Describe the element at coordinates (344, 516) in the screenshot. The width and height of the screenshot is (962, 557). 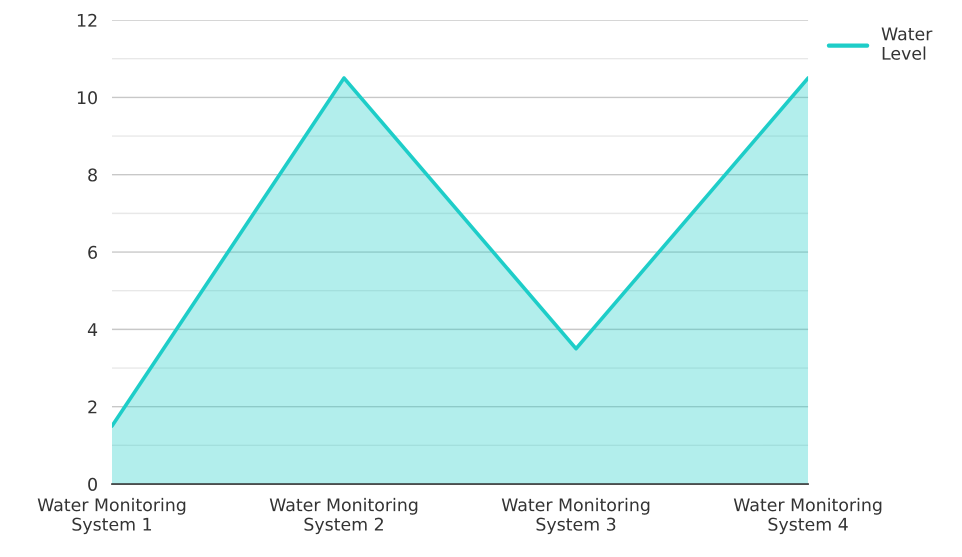
I see `x-tick-label: Water Monitoring System 2` at that location.